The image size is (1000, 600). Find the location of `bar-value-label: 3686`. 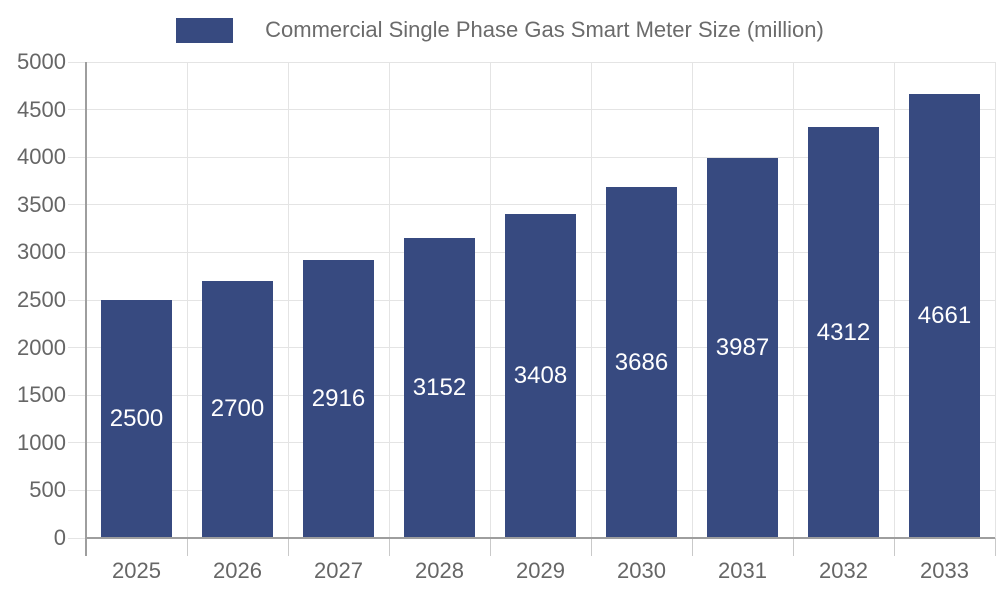

bar-value-label: 3686 is located at coordinates (641, 362).